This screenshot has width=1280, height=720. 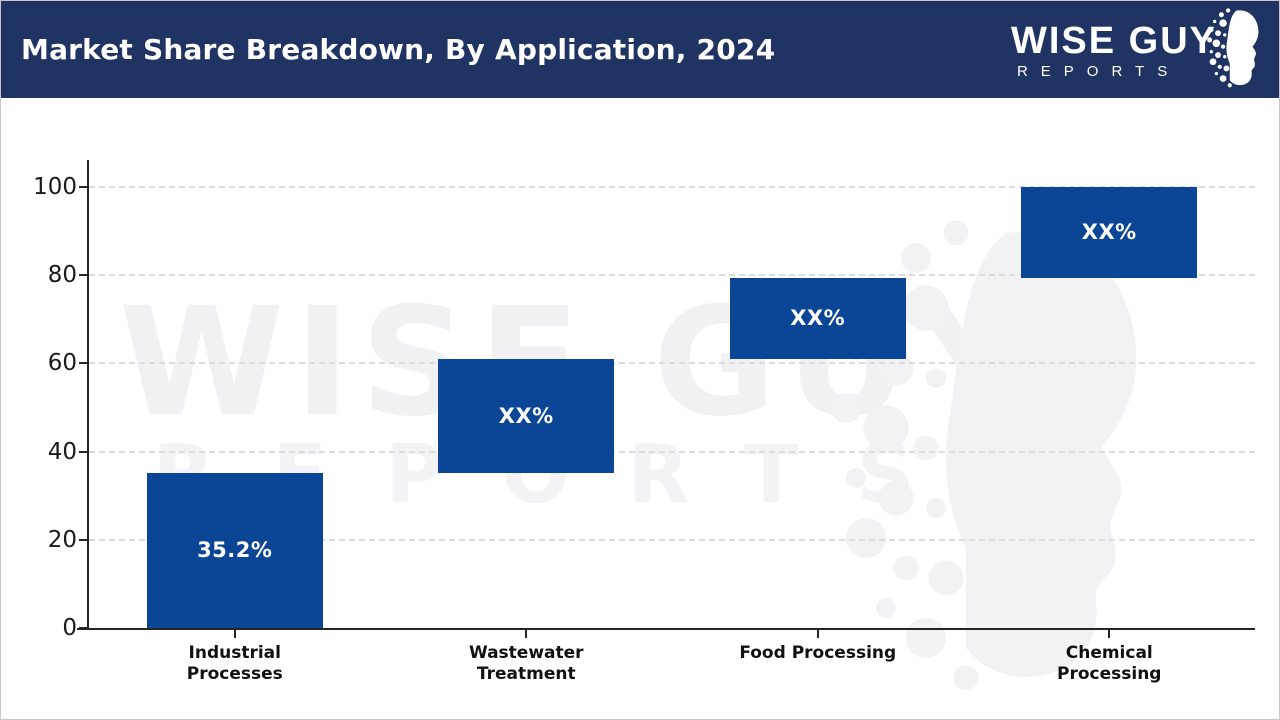 I want to click on x-tick-label-1: Industrial Processes, so click(x=235, y=664).